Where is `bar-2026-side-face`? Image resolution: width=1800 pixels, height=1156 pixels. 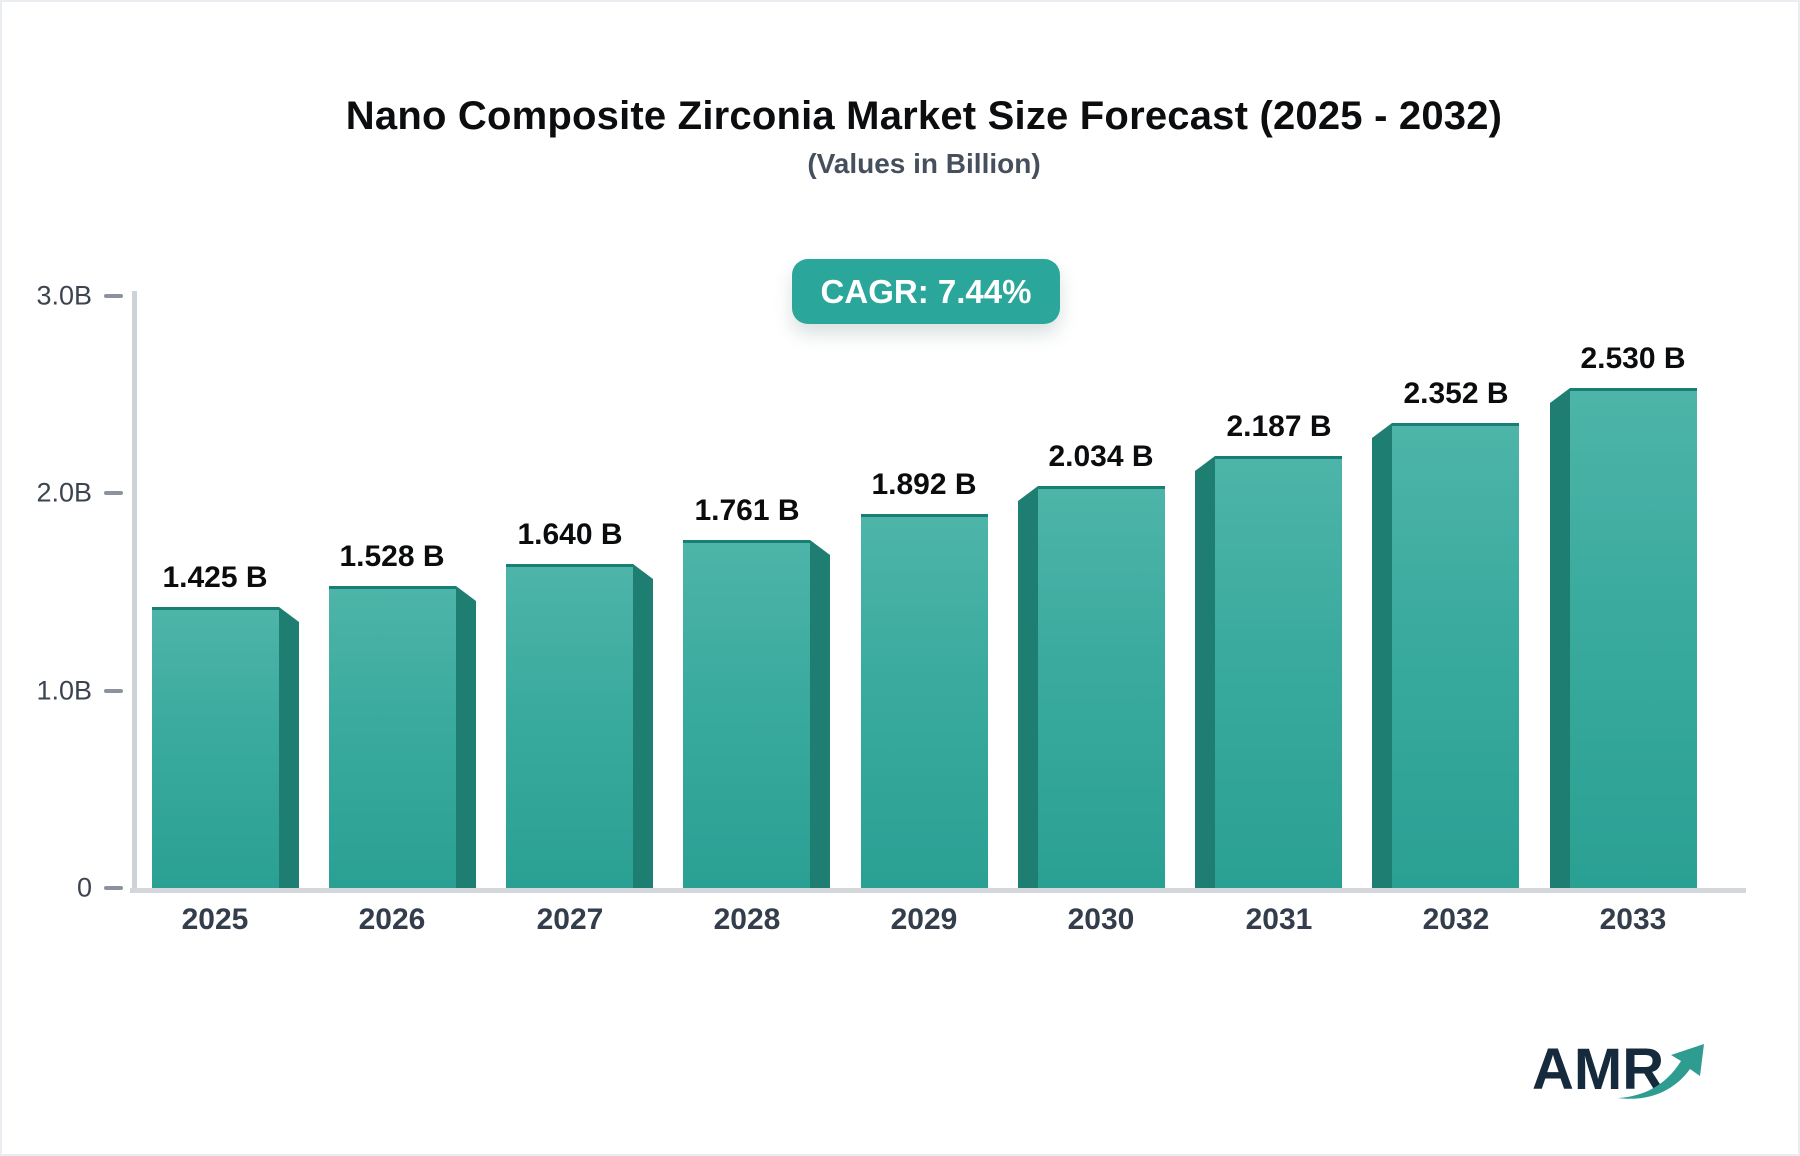 bar-2026-side-face is located at coordinates (466, 737).